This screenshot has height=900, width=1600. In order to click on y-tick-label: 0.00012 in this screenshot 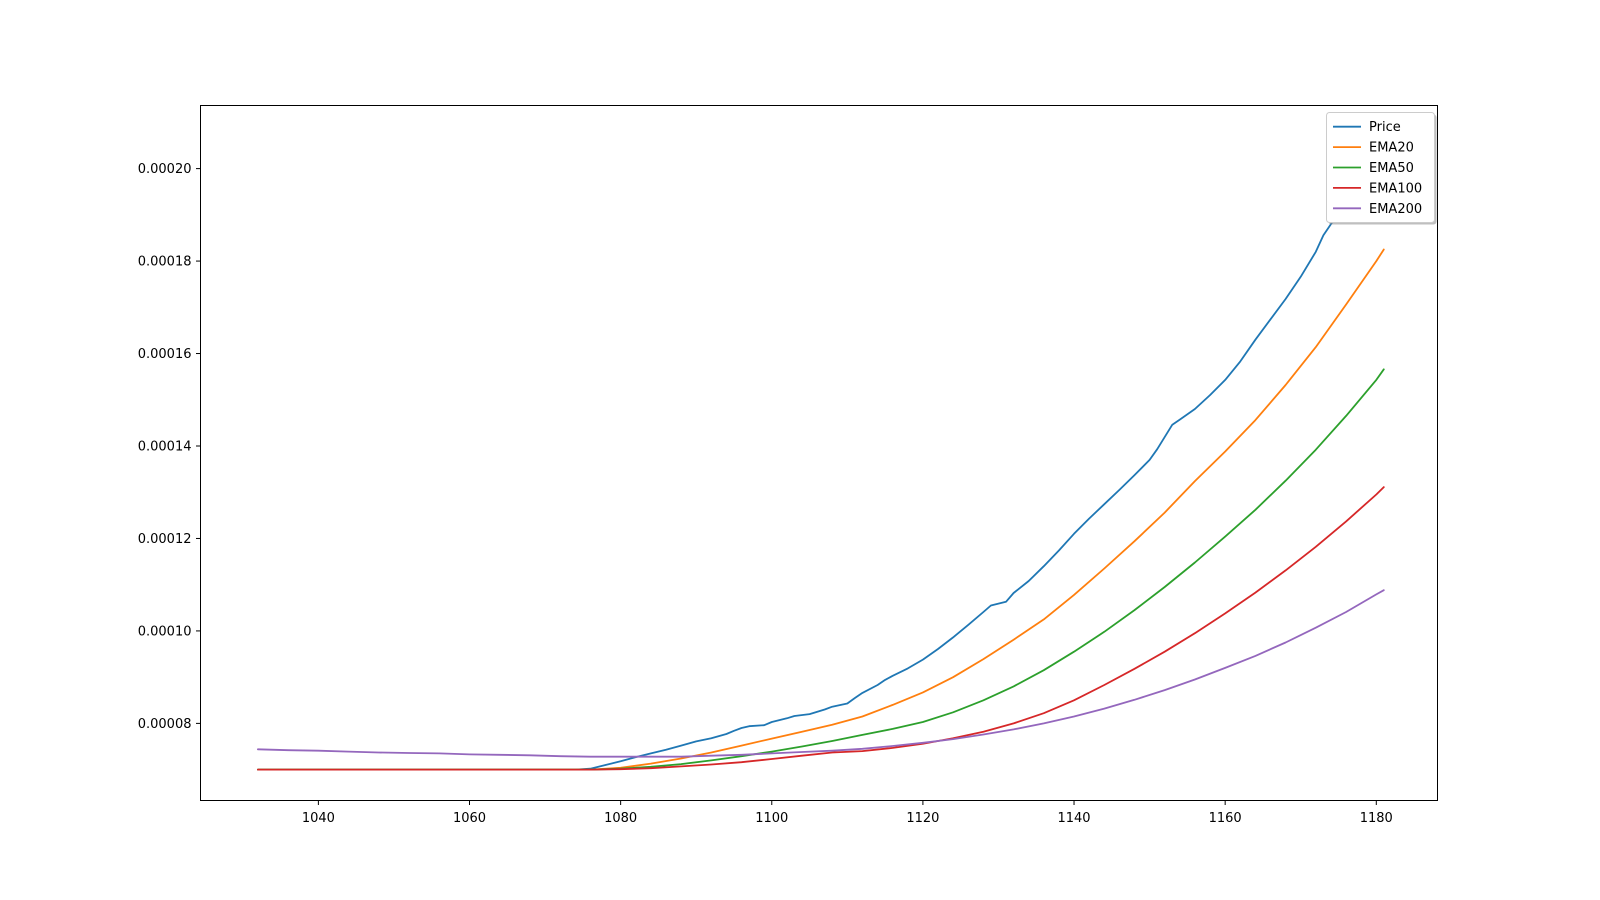, I will do `click(165, 539)`.